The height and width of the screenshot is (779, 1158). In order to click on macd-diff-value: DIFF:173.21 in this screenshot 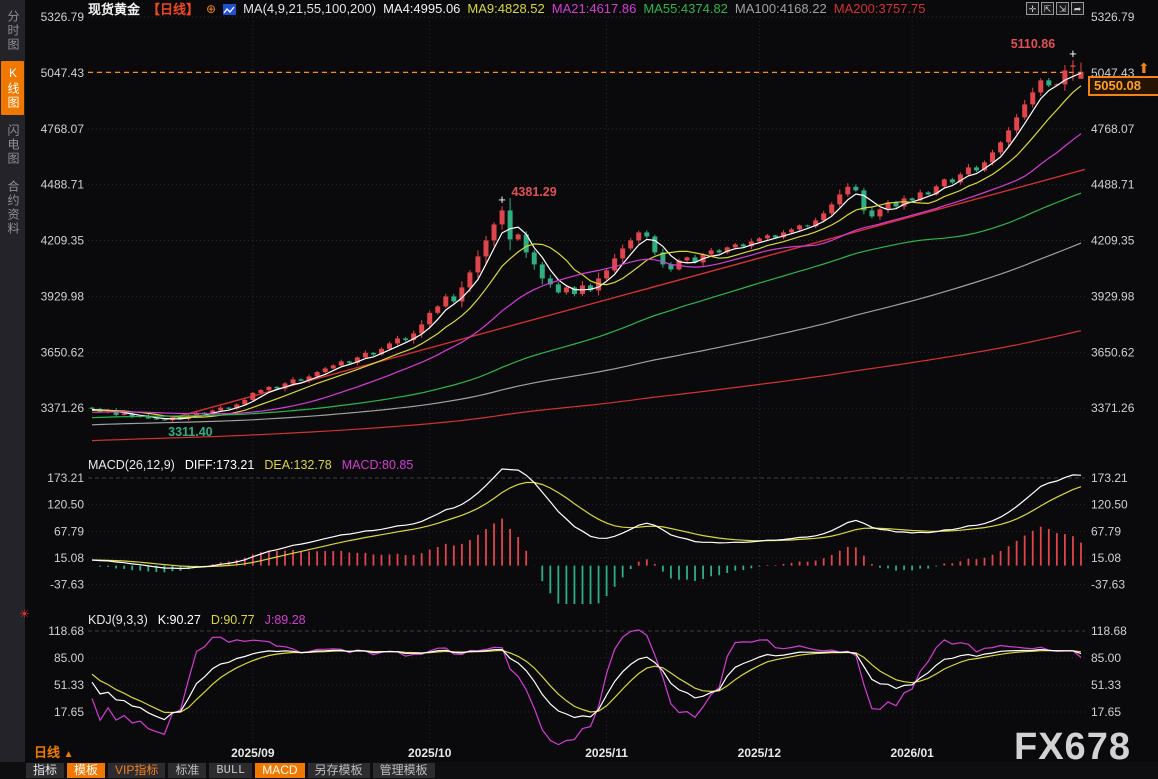, I will do `click(219, 465)`.